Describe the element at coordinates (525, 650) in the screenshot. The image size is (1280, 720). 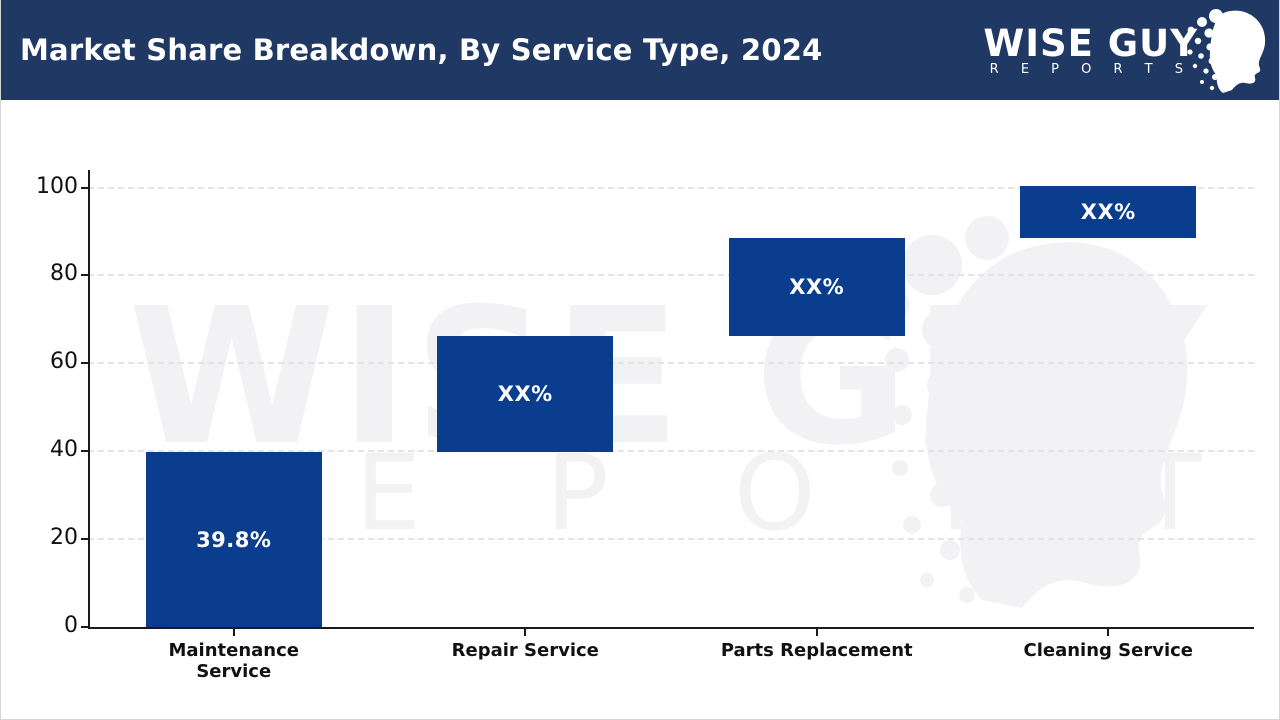
I see `x-category-label: Repair Service` at that location.